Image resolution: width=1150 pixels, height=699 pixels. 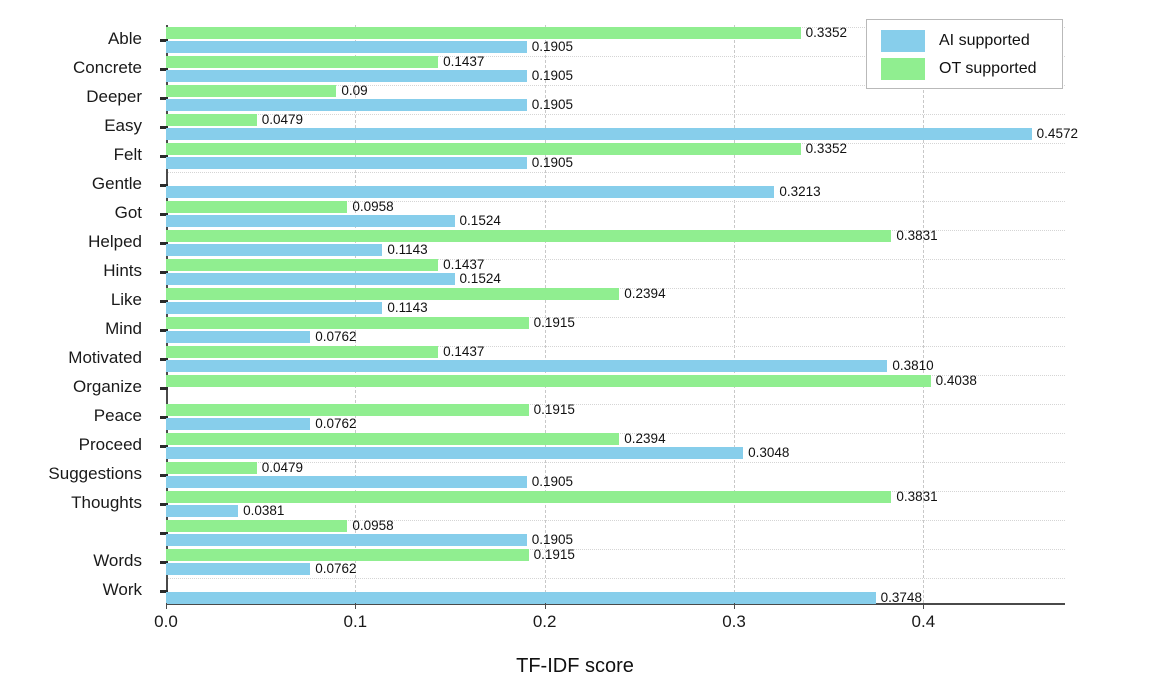 I want to click on x-axis-line, so click(x=615, y=604).